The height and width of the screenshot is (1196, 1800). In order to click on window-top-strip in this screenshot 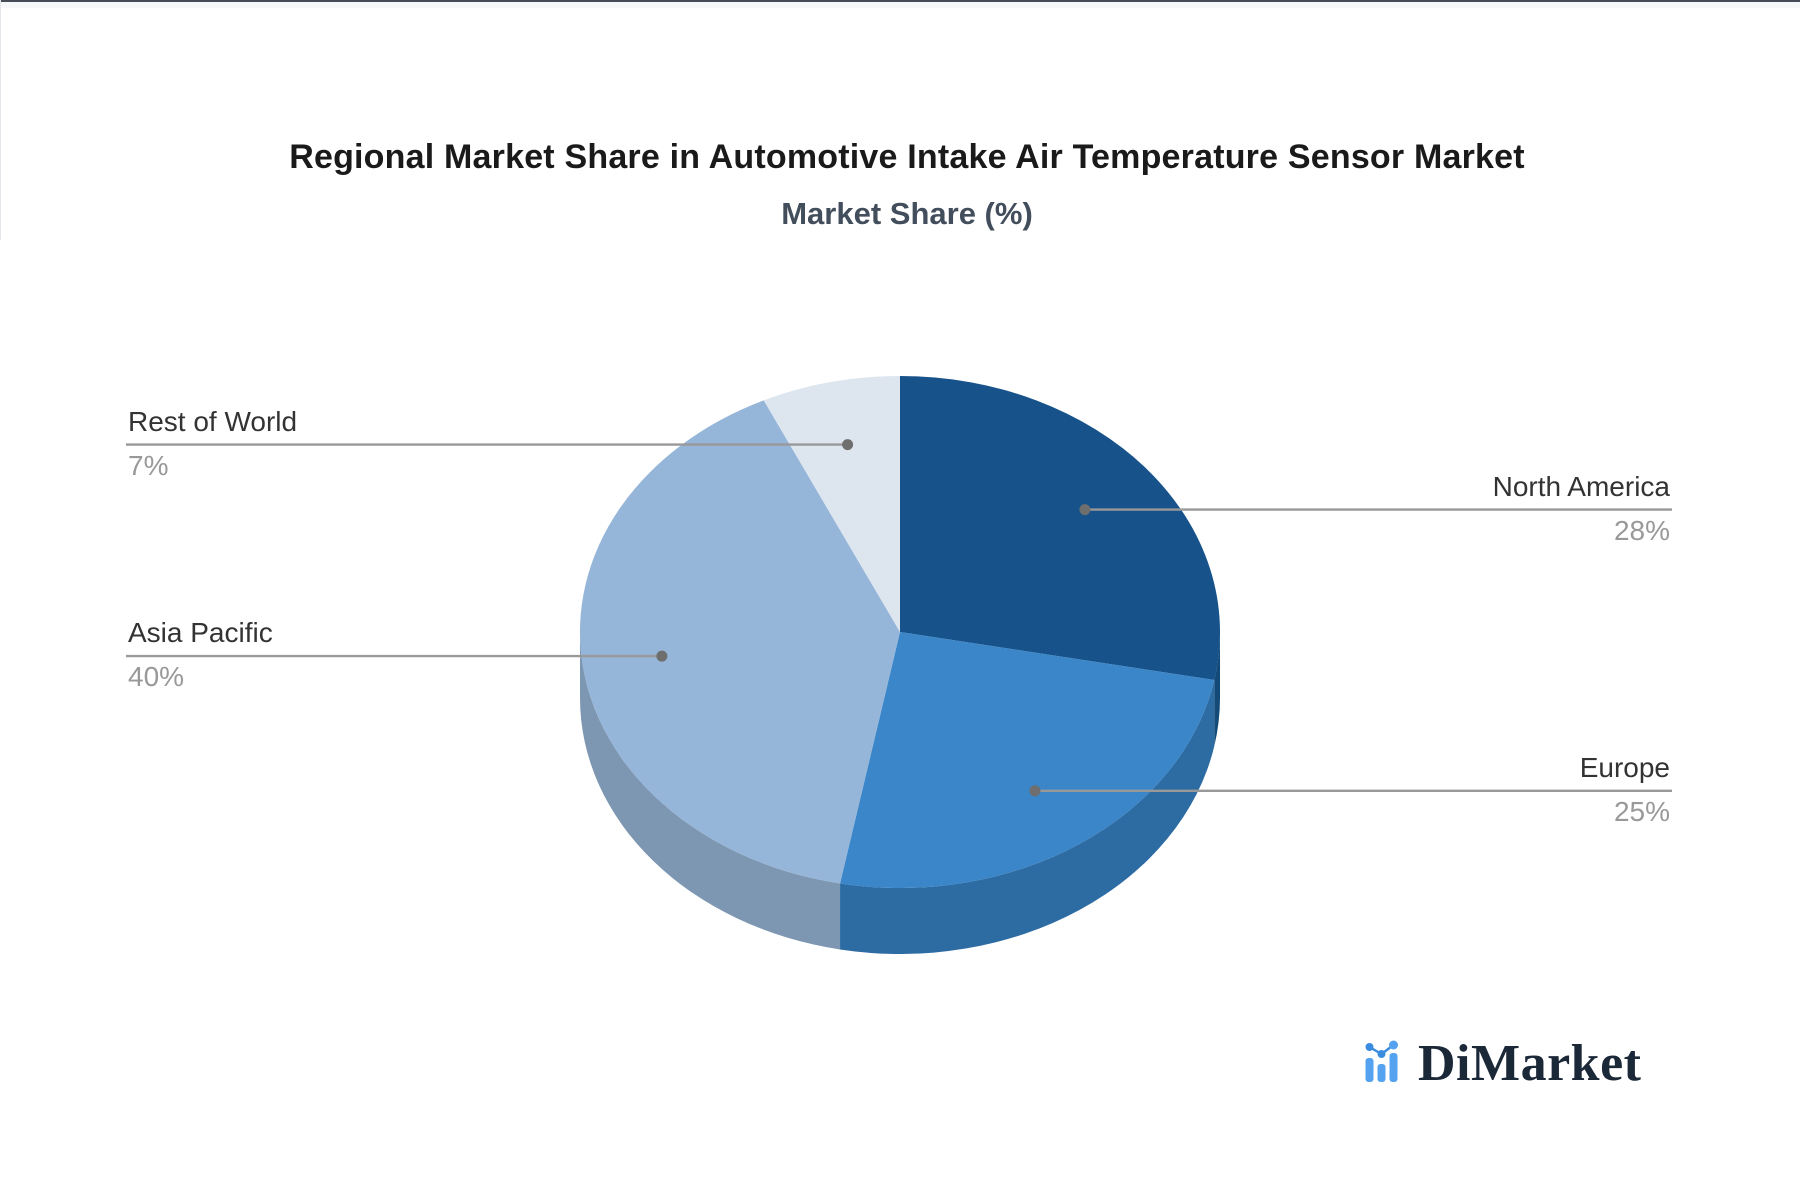, I will do `click(900, 5)`.